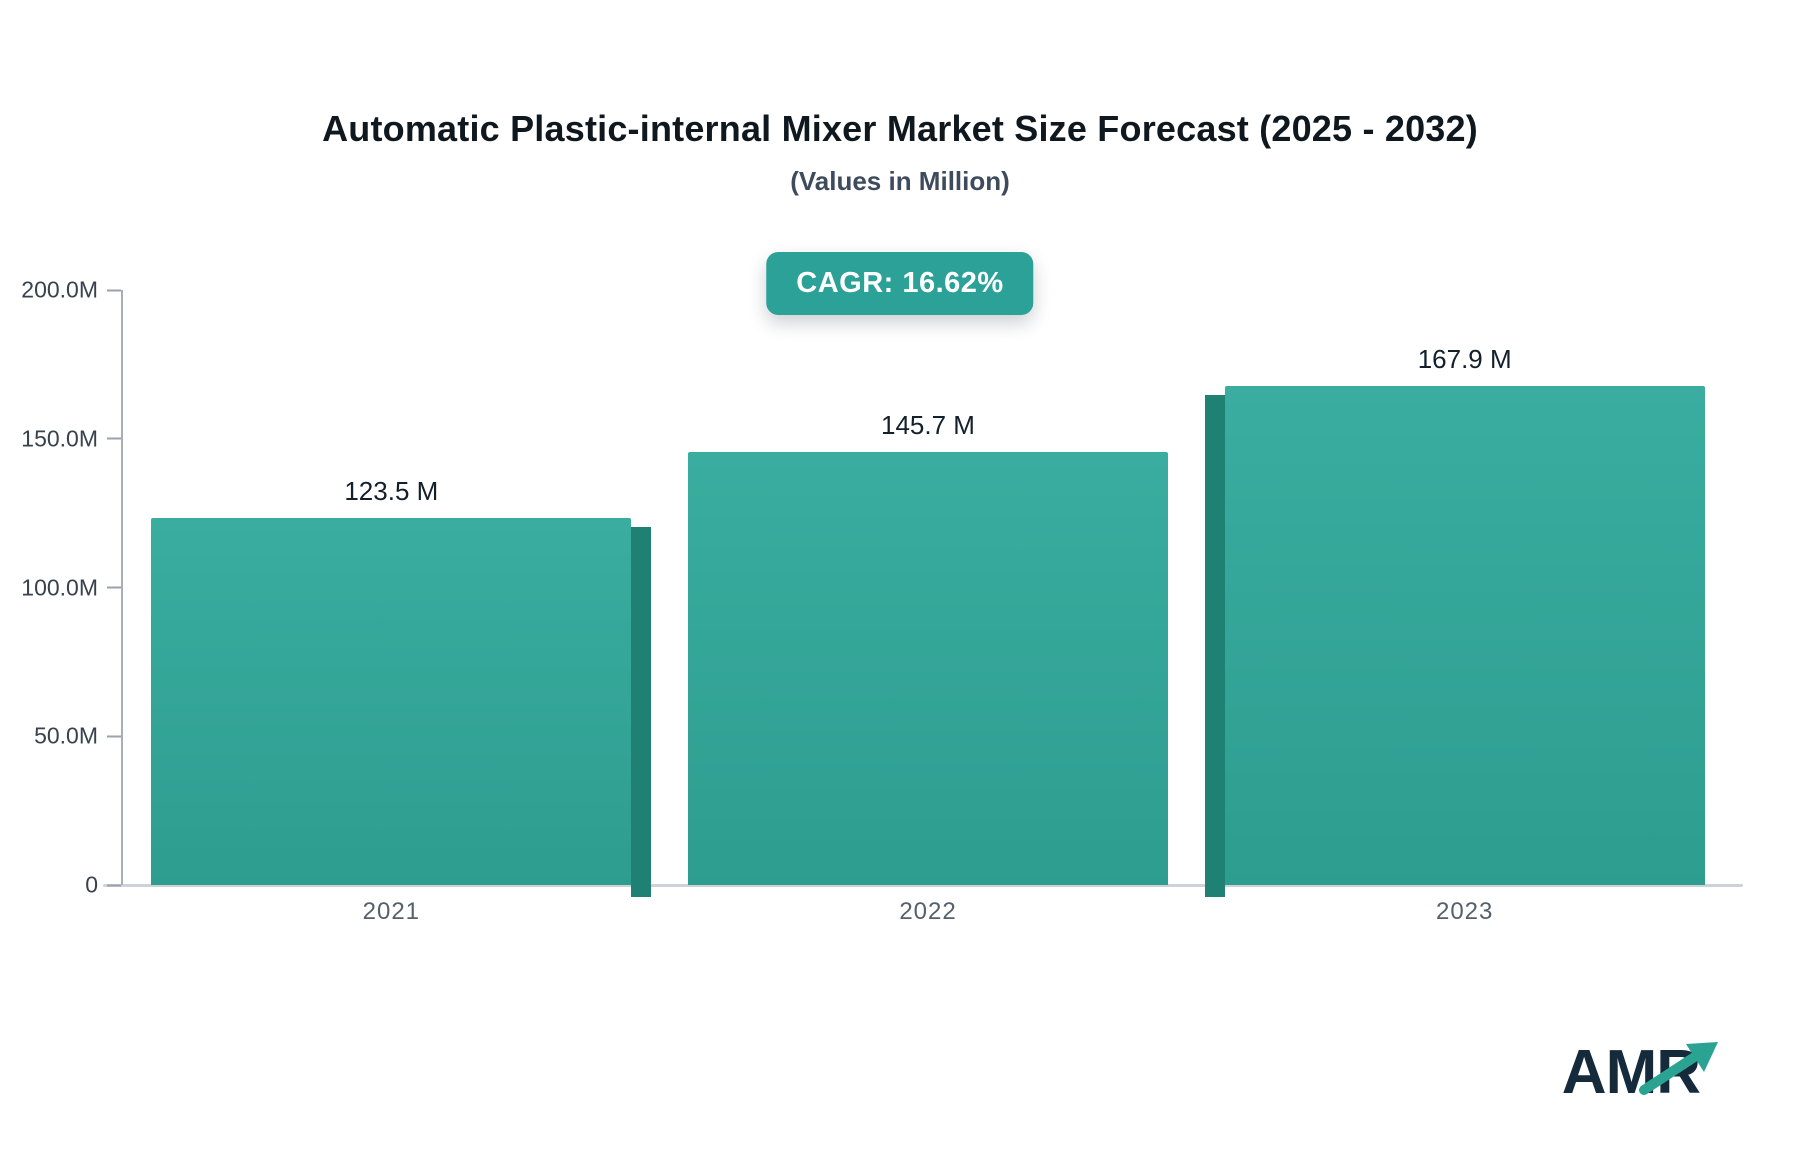 The width and height of the screenshot is (1800, 1156). Describe the element at coordinates (900, 181) in the screenshot. I see `chart-subtitle: (Values in Million)` at that location.